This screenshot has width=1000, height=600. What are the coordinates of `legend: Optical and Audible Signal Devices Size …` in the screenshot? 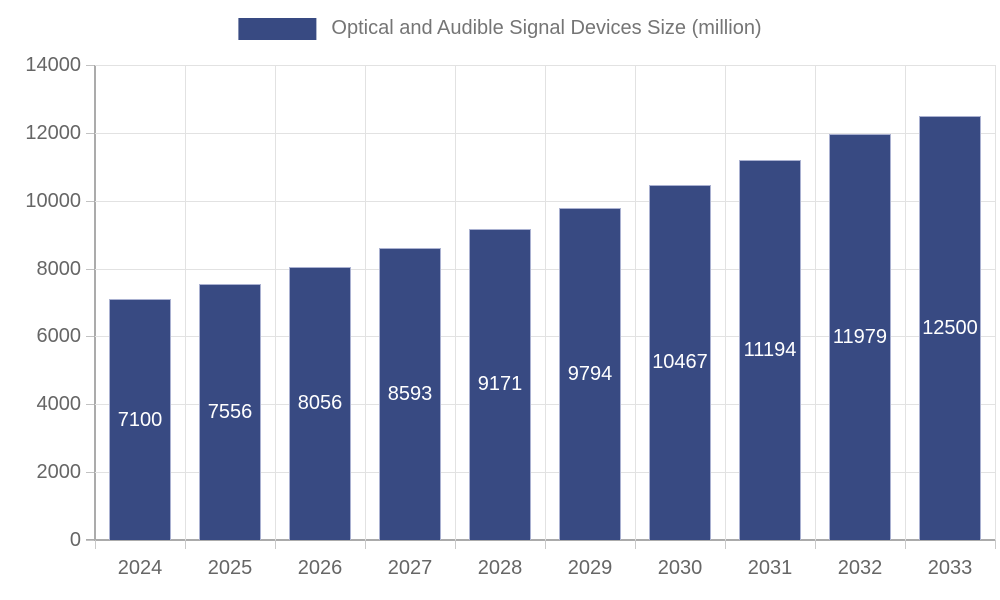 It's located at (500, 28).